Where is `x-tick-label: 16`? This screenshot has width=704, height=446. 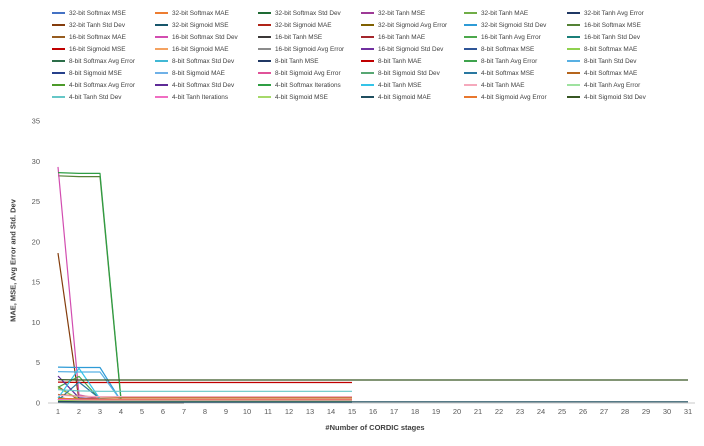
x-tick-label: 16 is located at coordinates (373, 411).